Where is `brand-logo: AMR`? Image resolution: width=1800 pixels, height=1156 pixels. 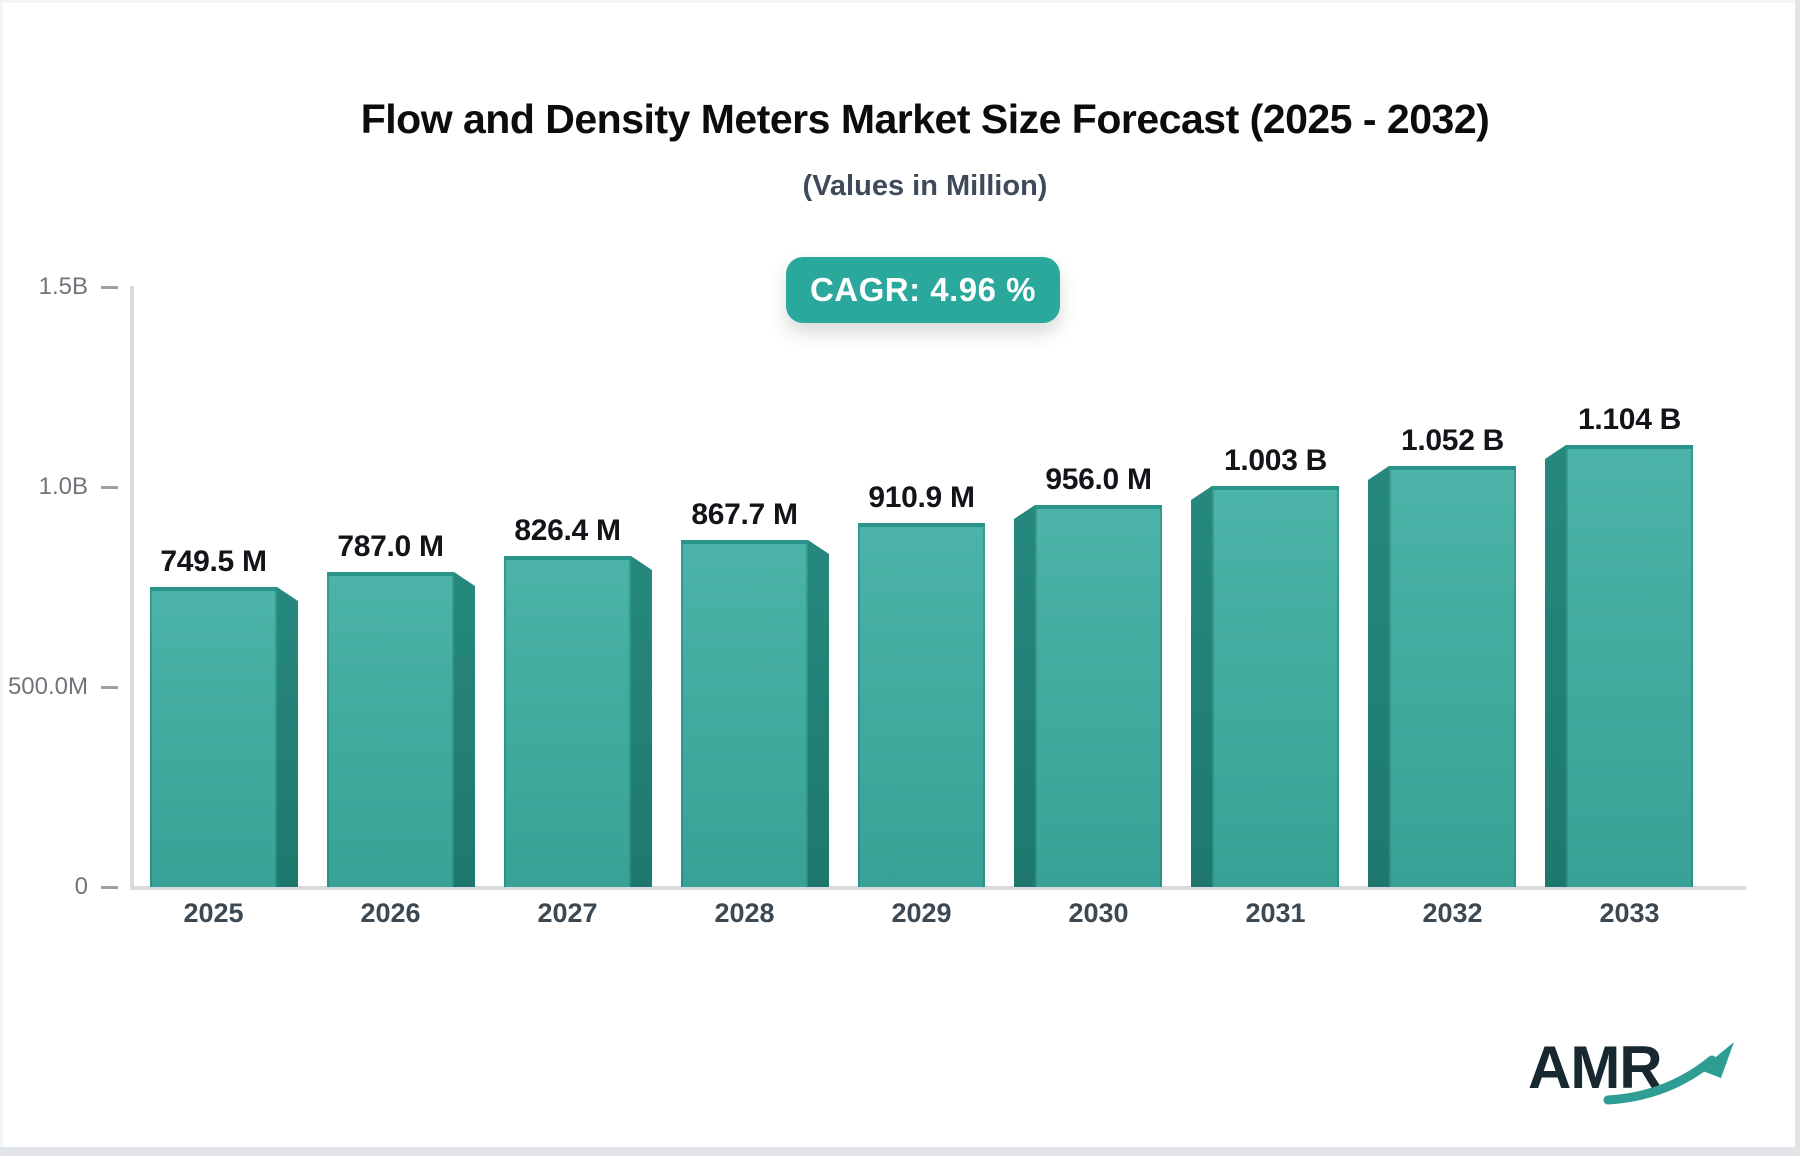
brand-logo: AMR is located at coordinates (1631, 1072).